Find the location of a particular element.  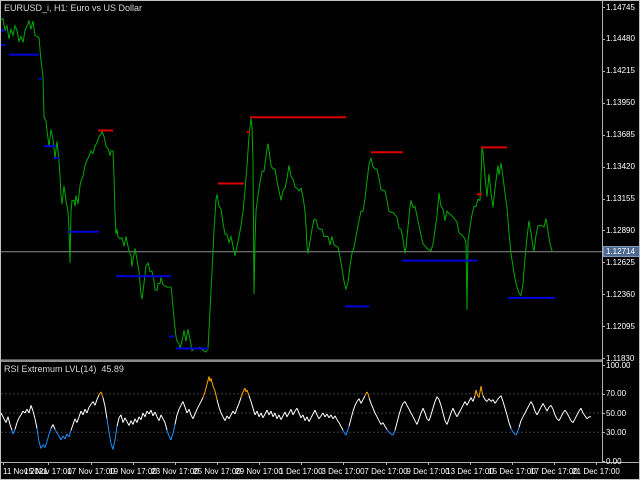

price-axis is located at coordinates (621, 231).